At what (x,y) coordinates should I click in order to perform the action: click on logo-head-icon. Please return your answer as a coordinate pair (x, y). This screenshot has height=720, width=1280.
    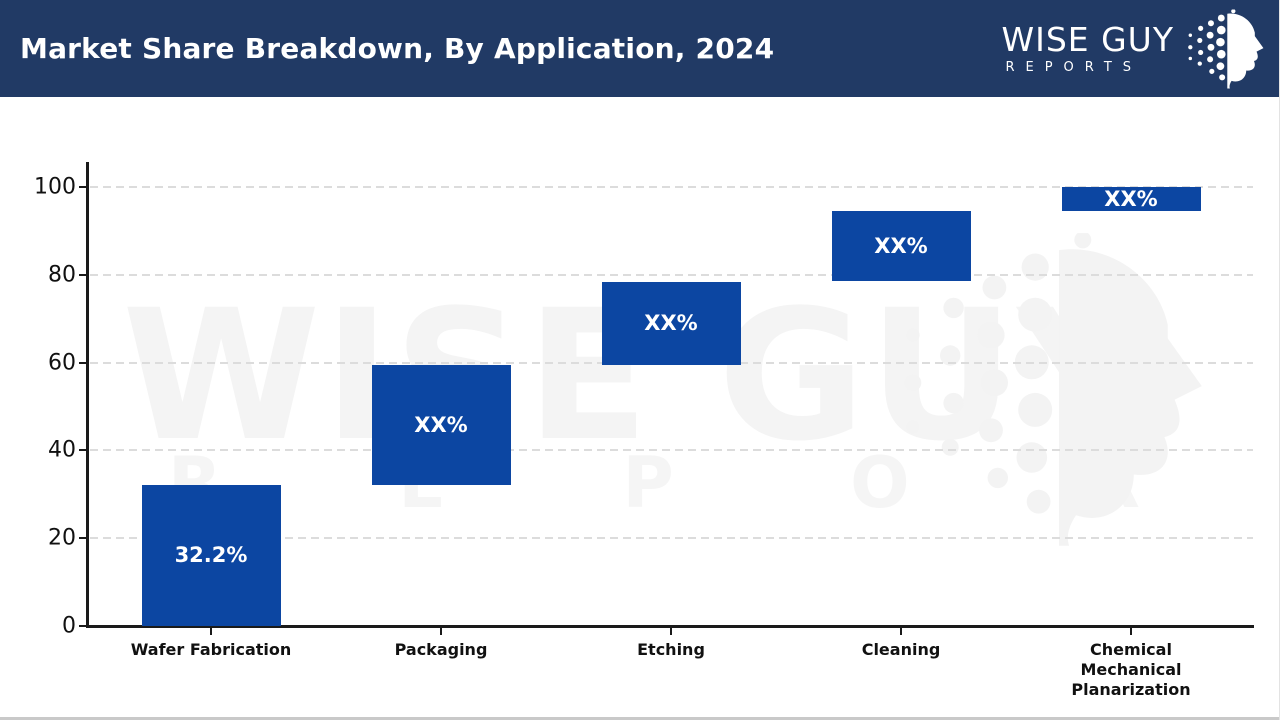
    Looking at the image, I should click on (1223, 49).